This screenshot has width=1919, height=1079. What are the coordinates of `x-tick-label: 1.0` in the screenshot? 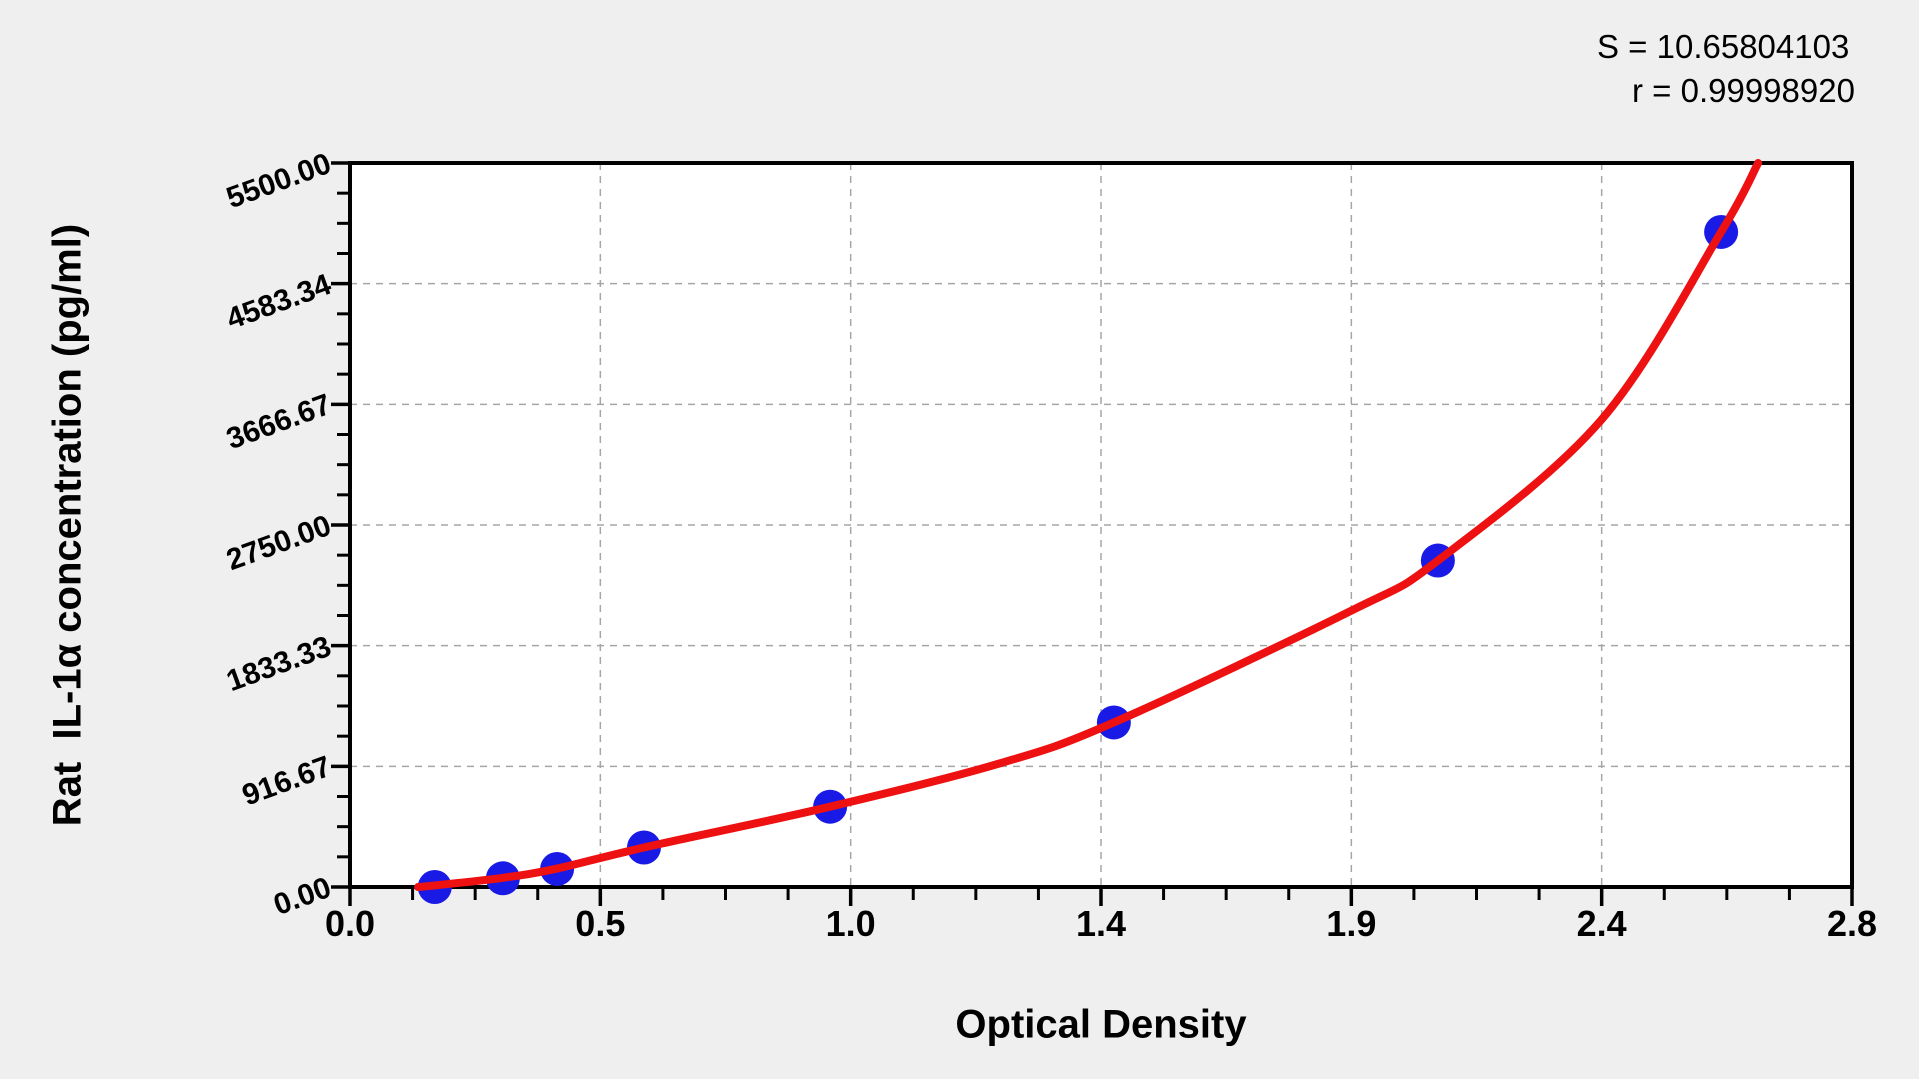 It's located at (850, 923).